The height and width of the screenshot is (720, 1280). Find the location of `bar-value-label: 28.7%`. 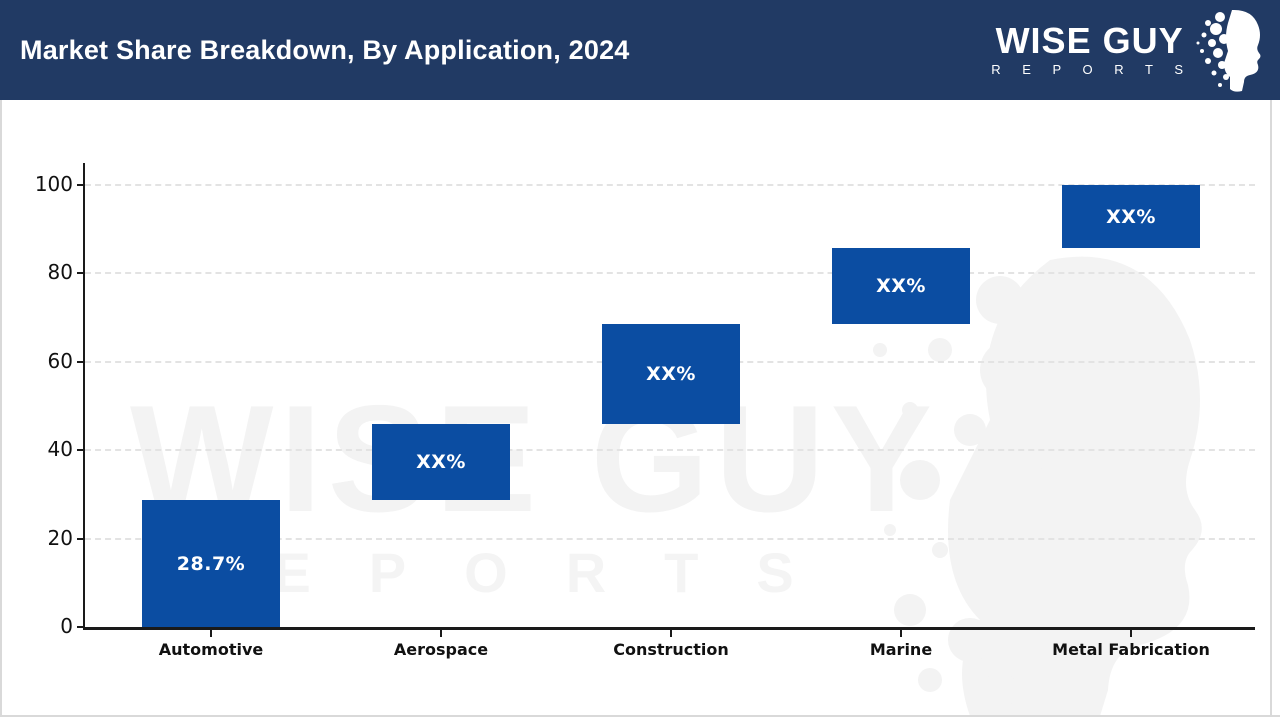

bar-value-label: 28.7% is located at coordinates (211, 563).